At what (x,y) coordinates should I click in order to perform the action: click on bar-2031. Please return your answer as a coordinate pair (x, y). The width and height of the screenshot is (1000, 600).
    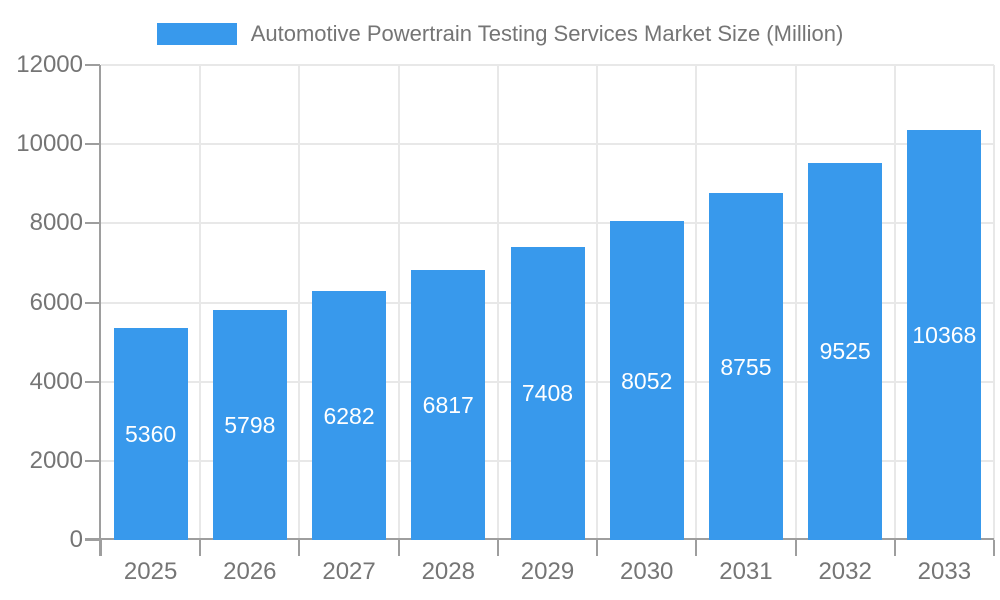
    Looking at the image, I should click on (745, 366).